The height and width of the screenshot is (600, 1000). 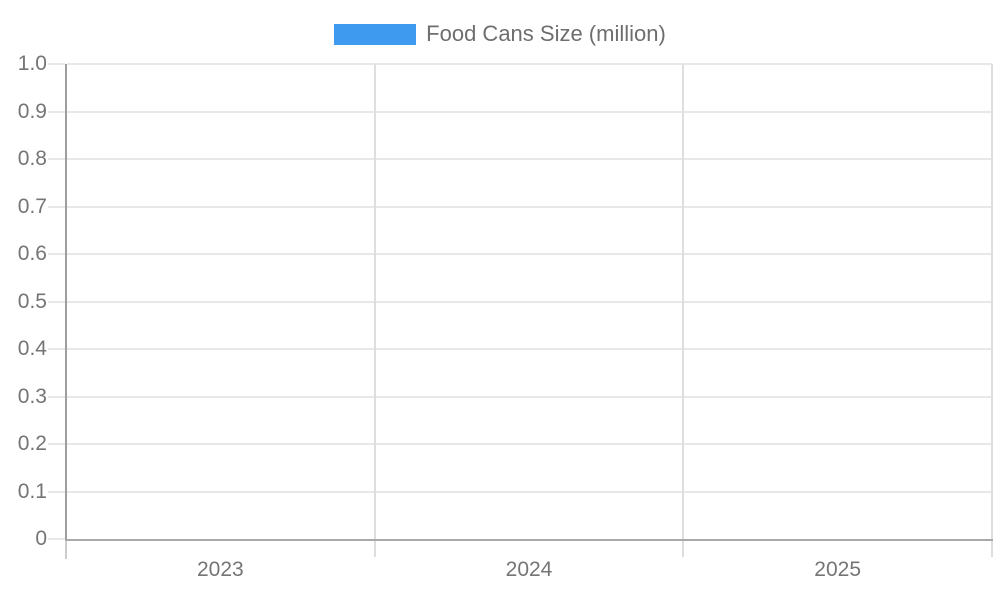 What do you see at coordinates (32, 301) in the screenshot?
I see `y-axis-label: 0.5` at bounding box center [32, 301].